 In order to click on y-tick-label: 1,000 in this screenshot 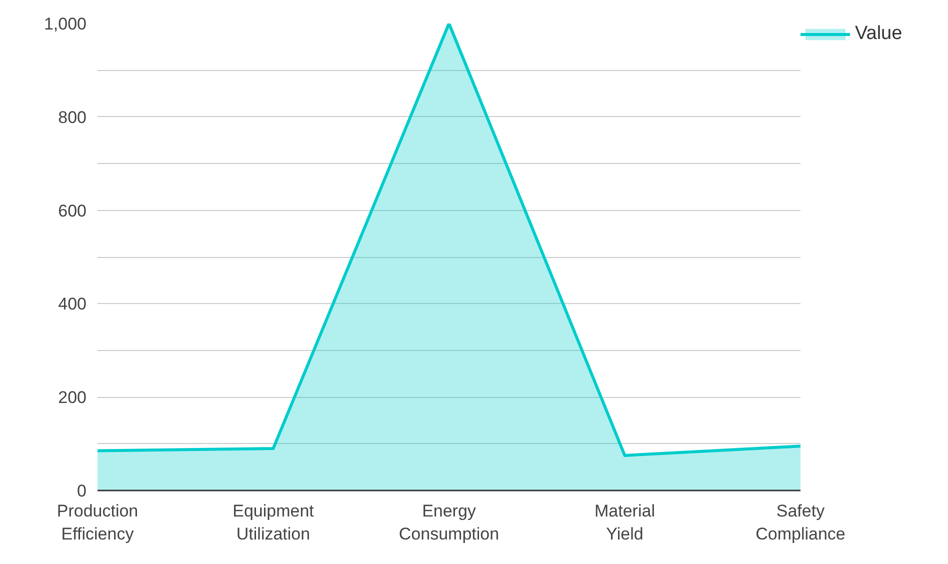, I will do `click(65, 24)`.